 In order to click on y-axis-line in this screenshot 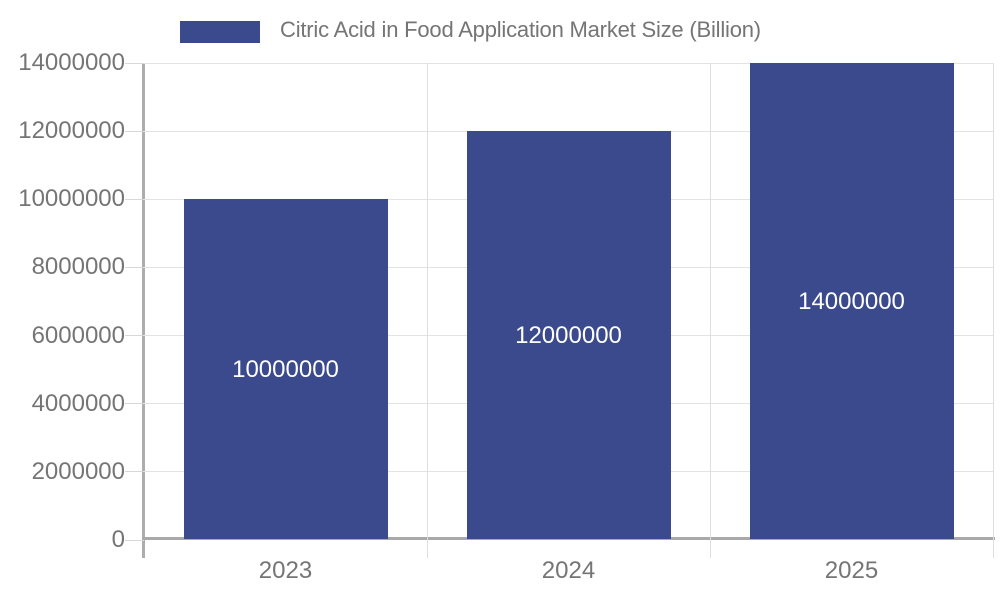, I will do `click(143, 310)`.